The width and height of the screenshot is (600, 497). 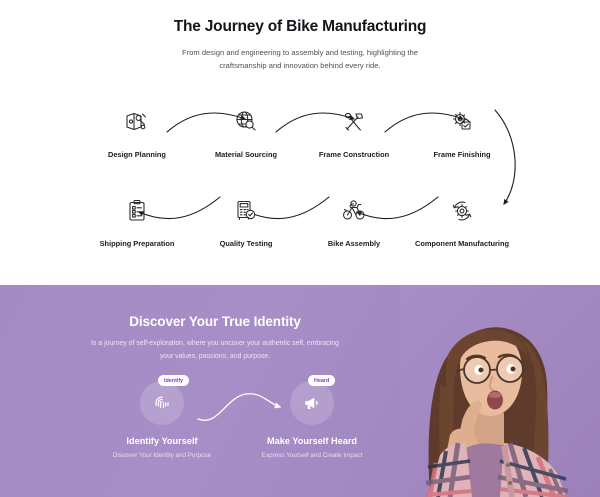 What do you see at coordinates (245, 154) in the screenshot?
I see `process-step-label: Material Sourcing` at bounding box center [245, 154].